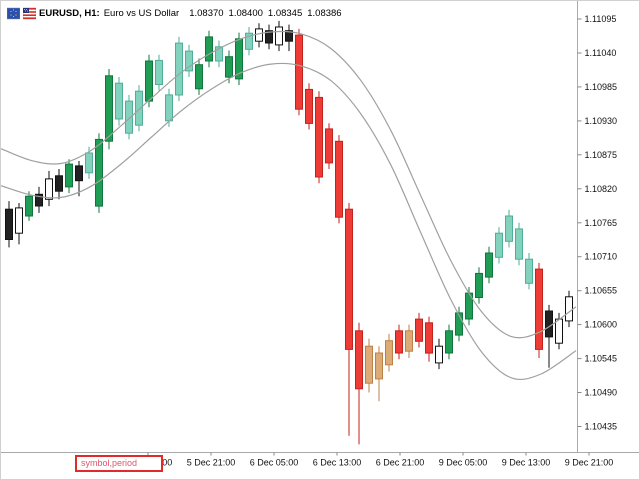  Describe the element at coordinates (601, 291) in the screenshot. I see `y-axis-label: 1.10655` at that location.